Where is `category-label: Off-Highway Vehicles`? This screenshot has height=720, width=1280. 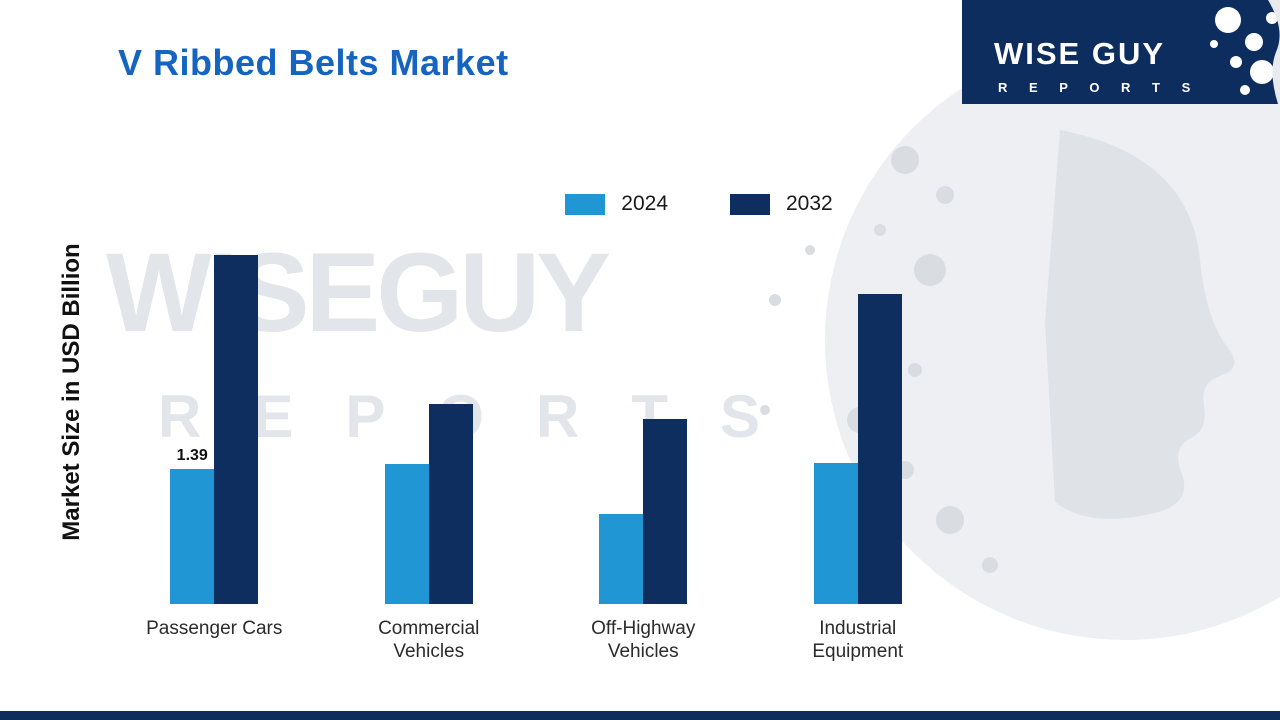 category-label: Off-Highway Vehicles is located at coordinates (643, 640).